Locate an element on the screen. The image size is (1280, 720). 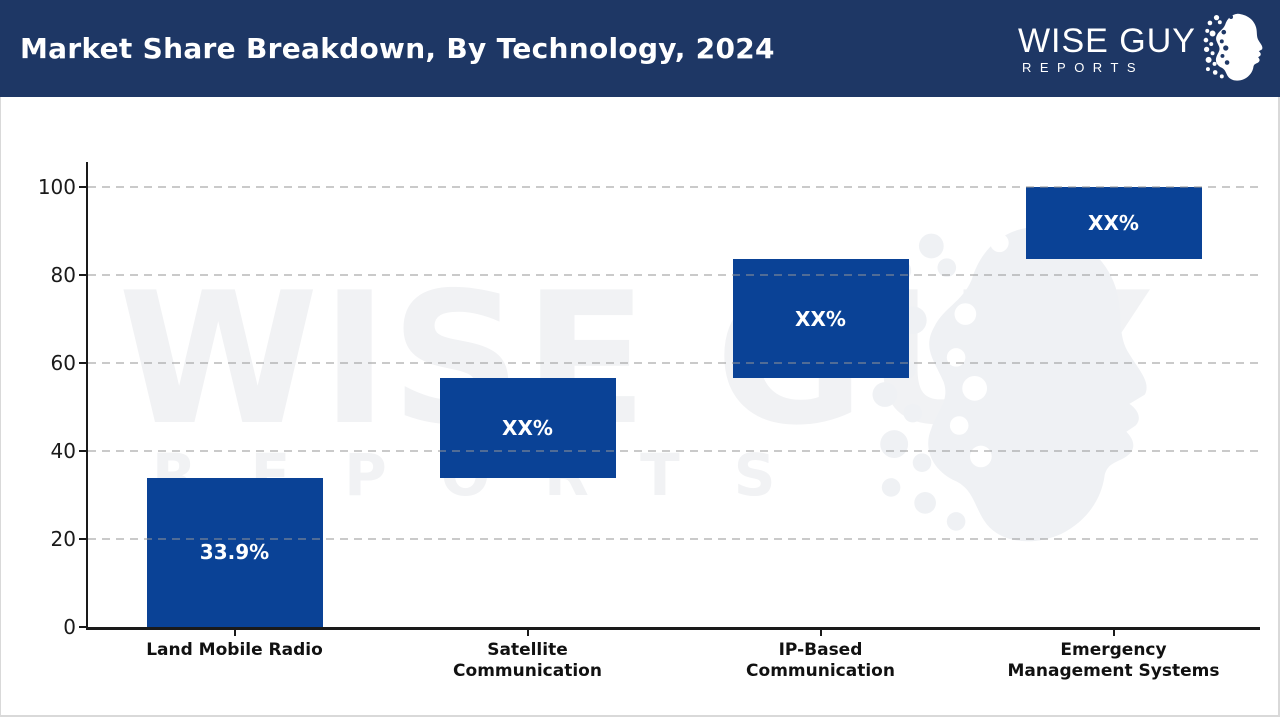
y-tick-label: 40 is located at coordinates (63, 451).